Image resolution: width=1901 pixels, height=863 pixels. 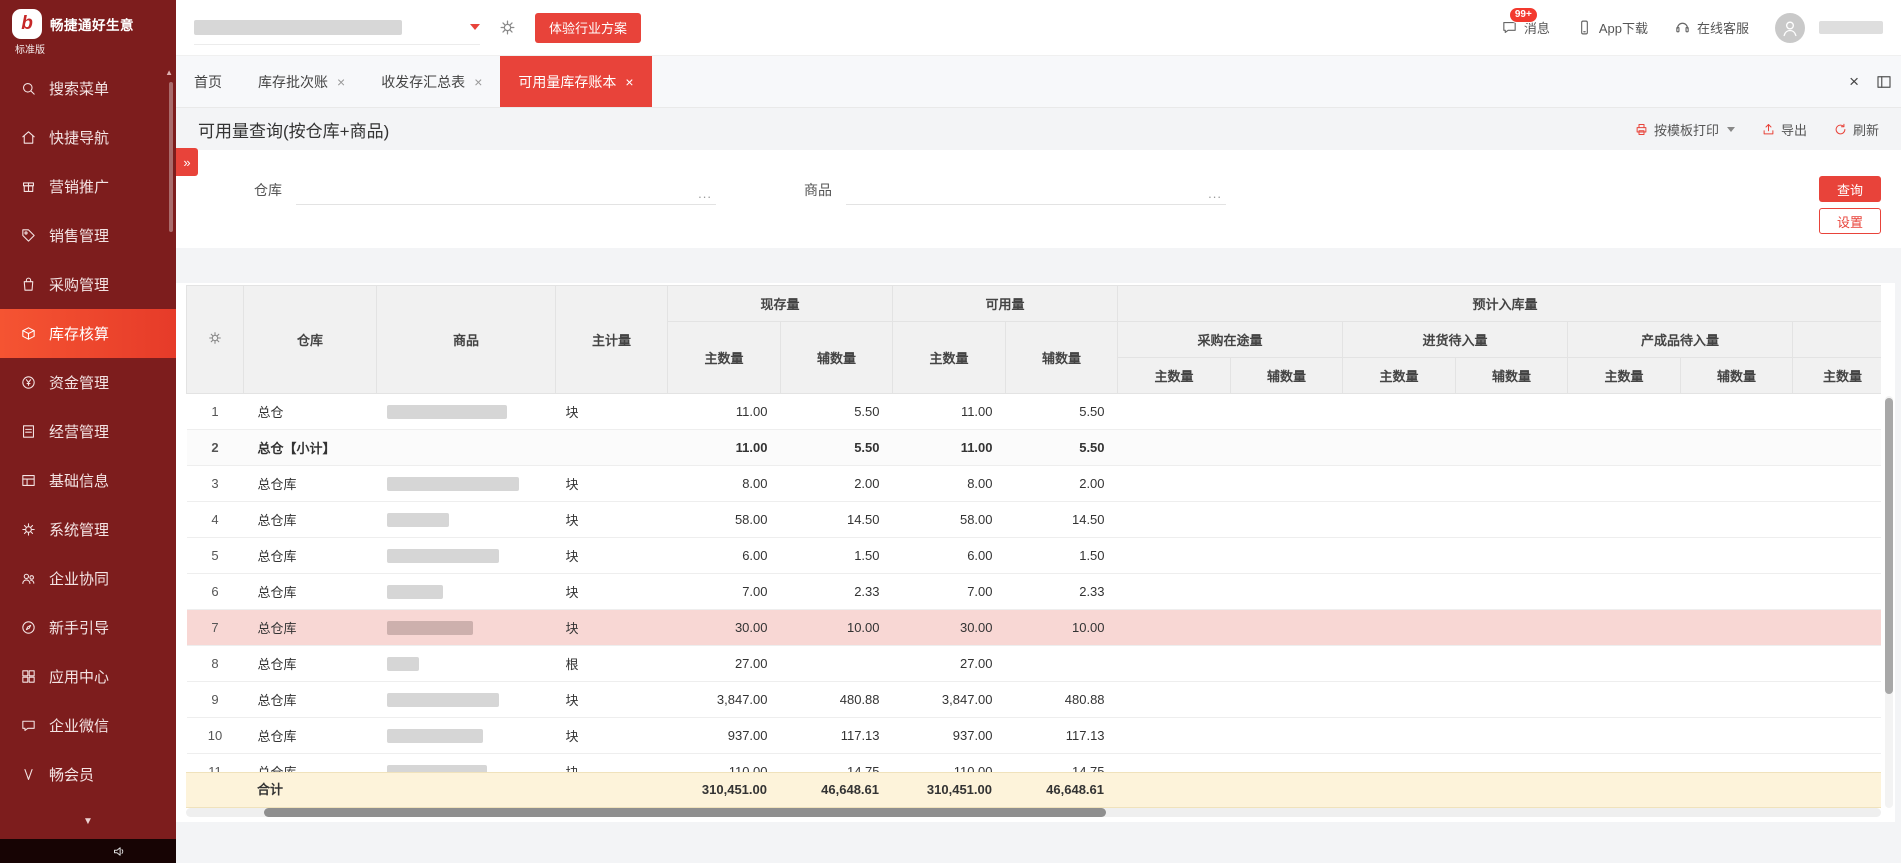 What do you see at coordinates (949, 663) in the screenshot?
I see `qty-cell: 27.00` at bounding box center [949, 663].